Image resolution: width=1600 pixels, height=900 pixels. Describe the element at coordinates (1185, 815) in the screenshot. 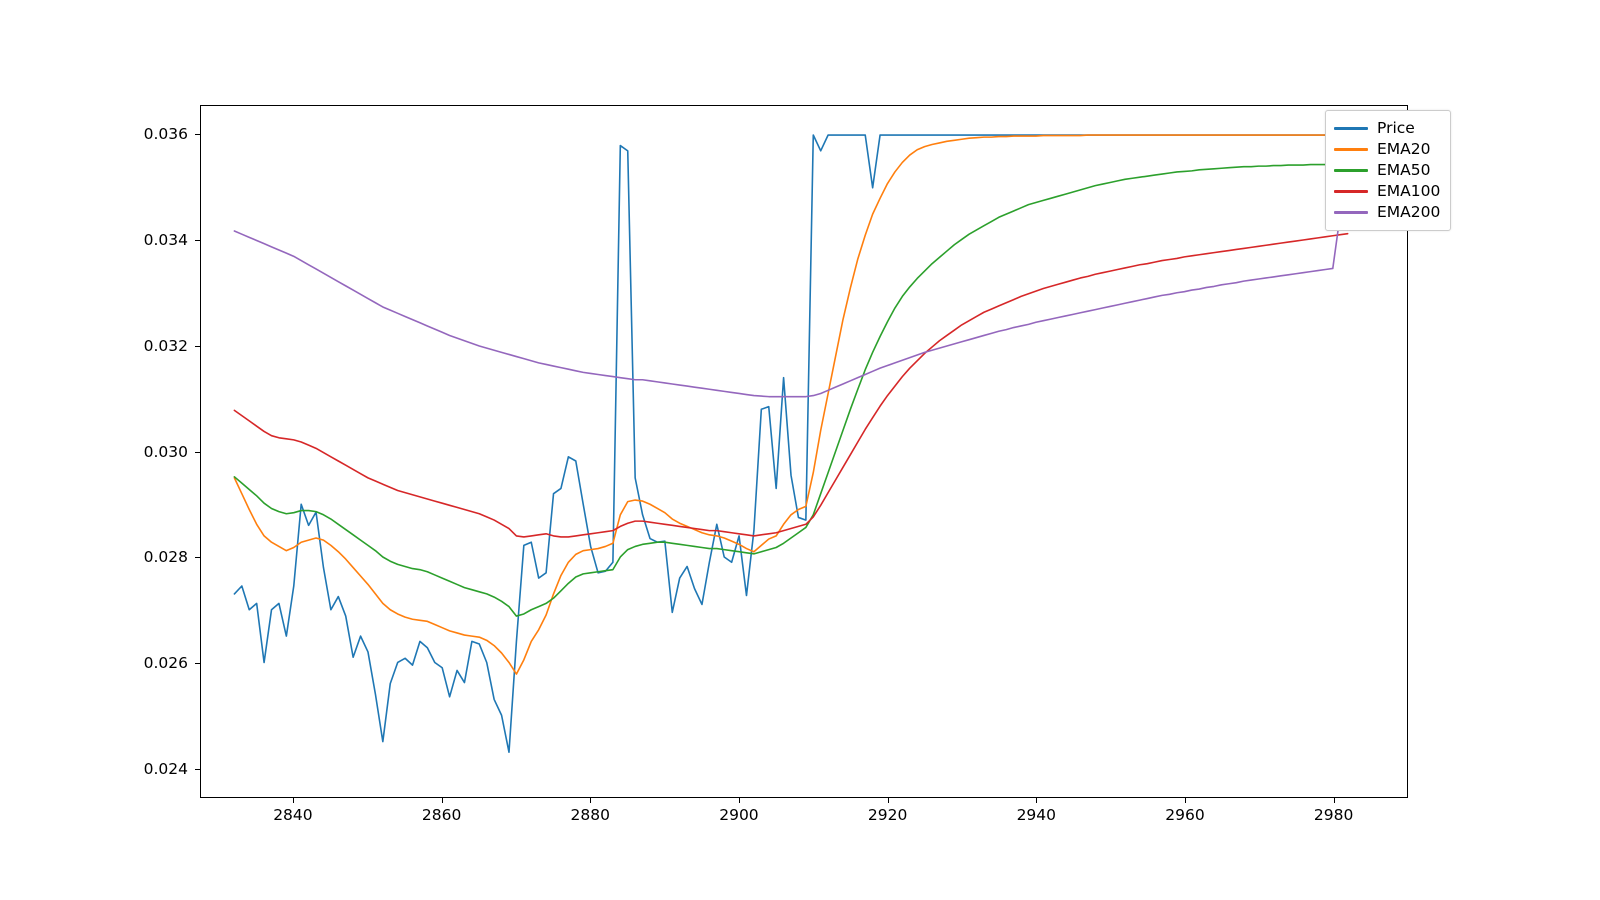

I see `x-tick-label: 2960` at that location.